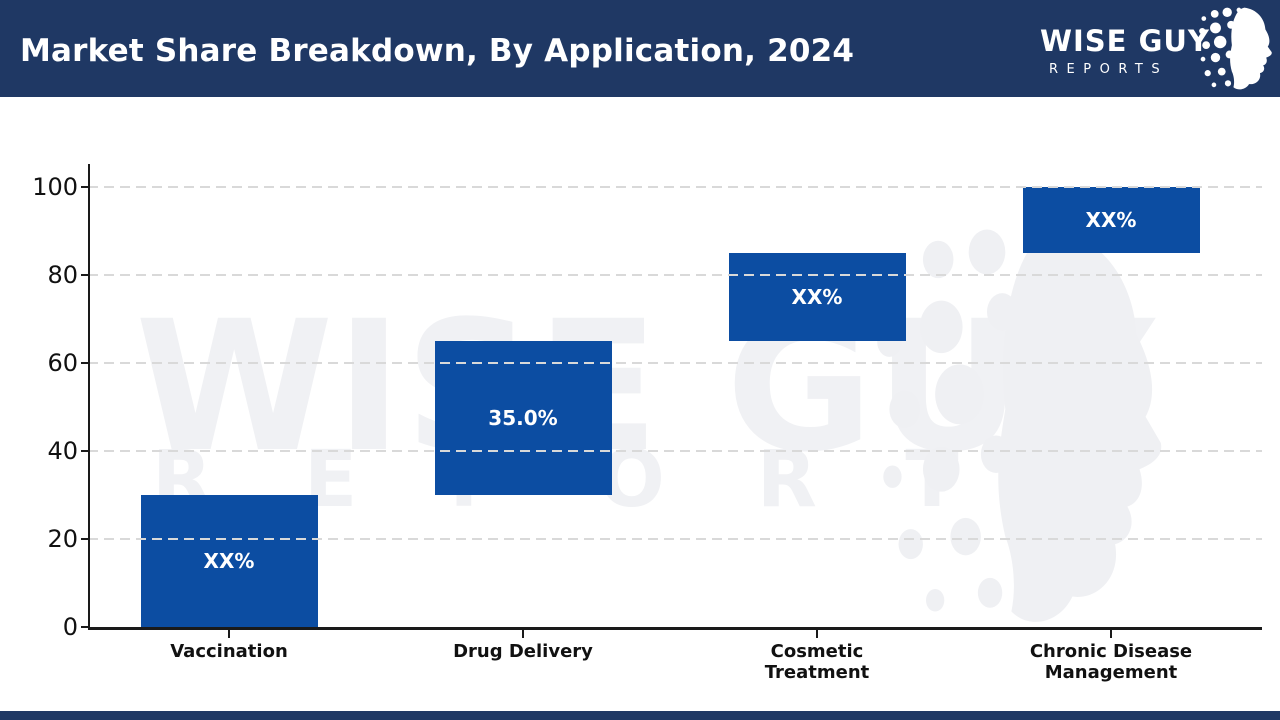  Describe the element at coordinates (62, 363) in the screenshot. I see `y-tick-label: 60` at that location.